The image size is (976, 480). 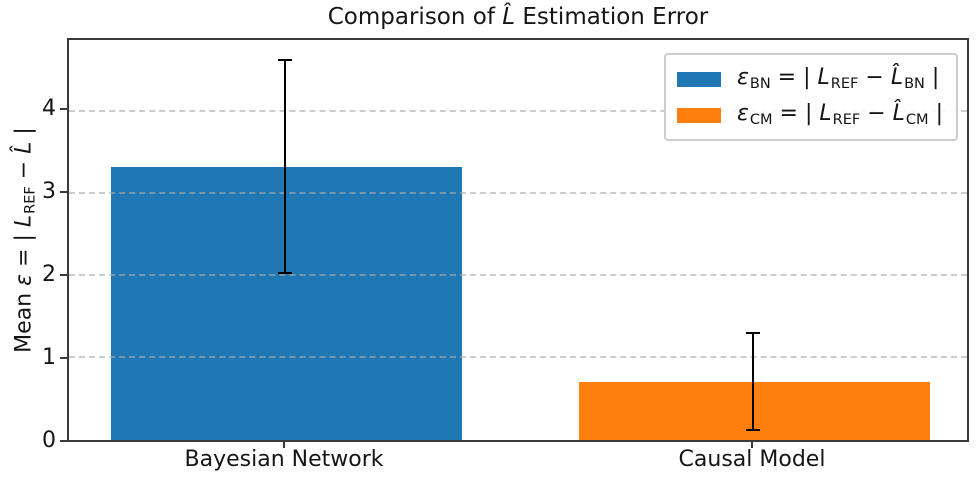 I want to click on error-bar-causal-model, so click(x=753, y=381).